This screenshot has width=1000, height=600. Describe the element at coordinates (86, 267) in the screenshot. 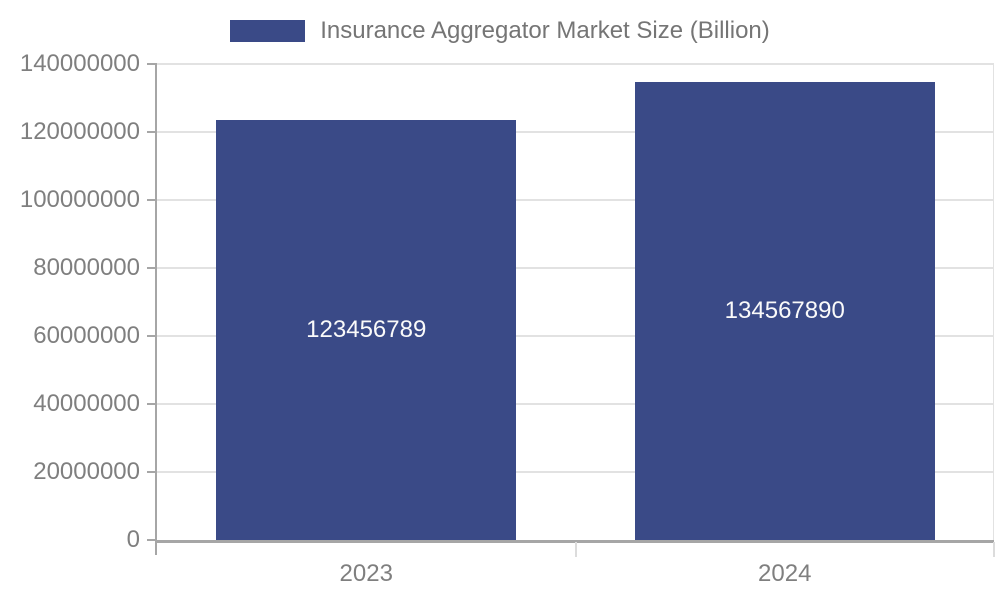

I see `y-tick-label: 80000000` at that location.